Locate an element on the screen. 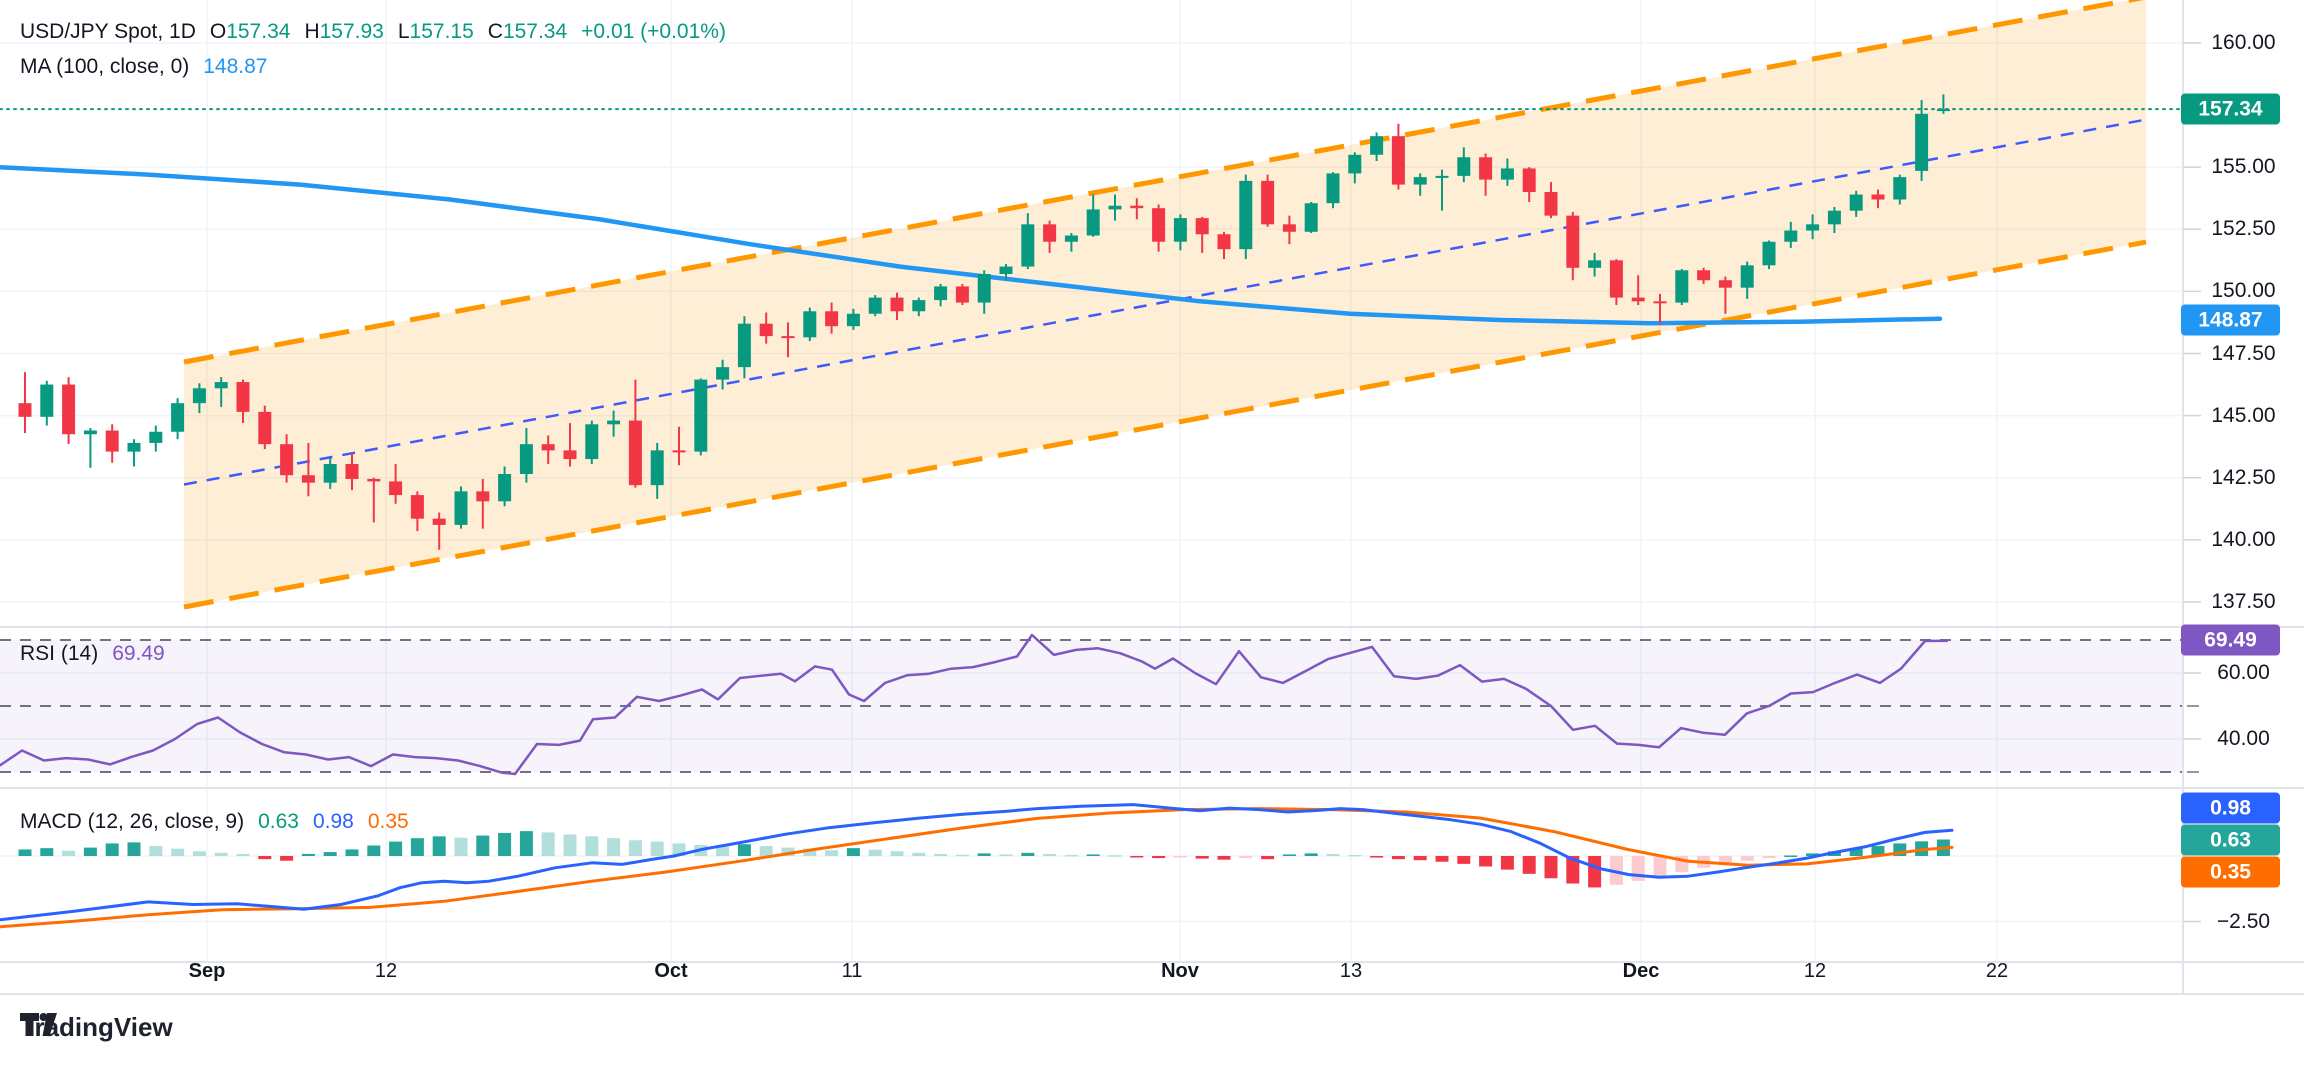  signal-value-badge: 0.35 is located at coordinates (2230, 872).